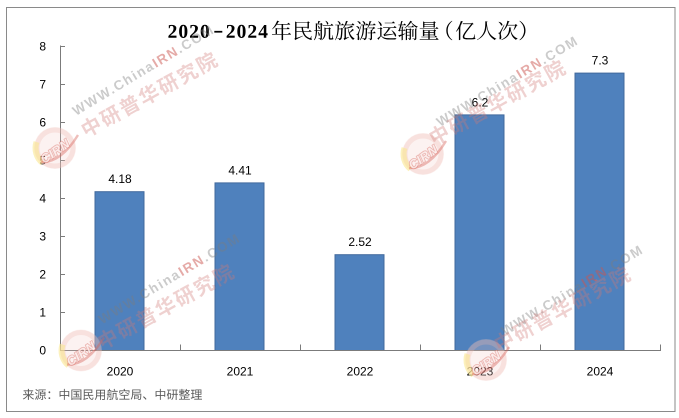 The image size is (679, 418). I want to click on svg-text: 4.41, so click(240, 170).